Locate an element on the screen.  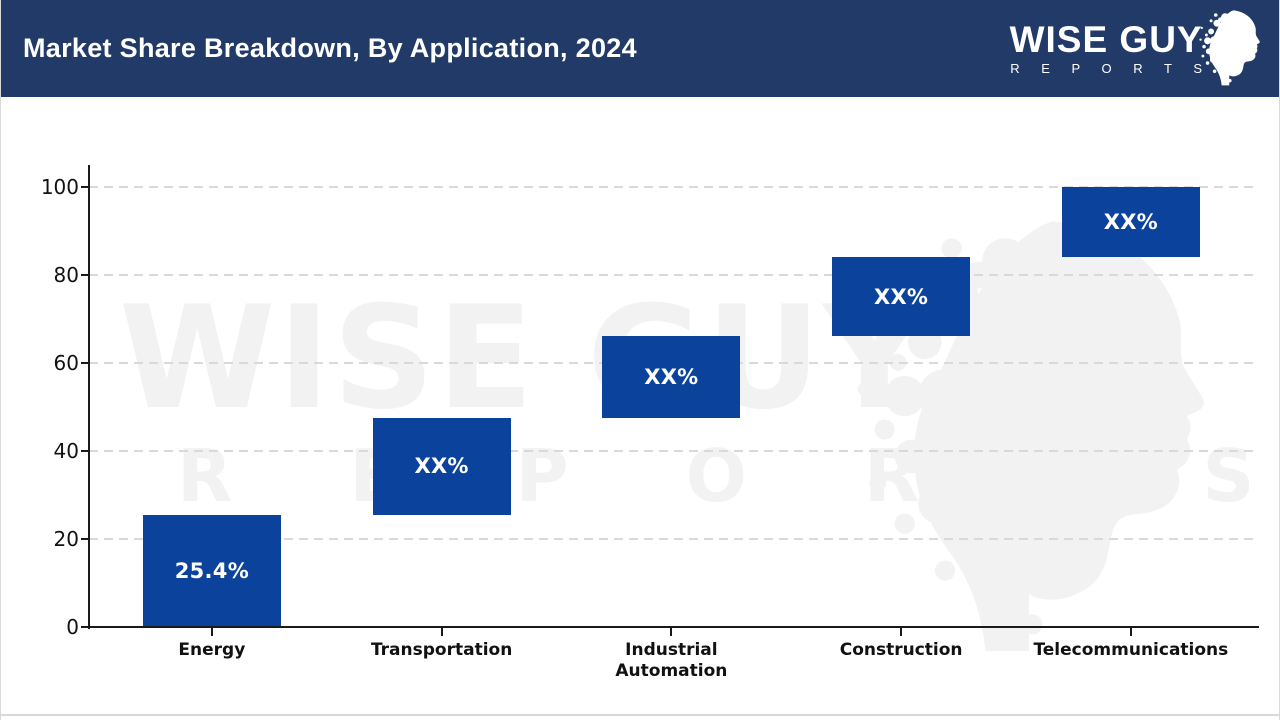
bar-label-energy: 25.4% is located at coordinates (212, 571).